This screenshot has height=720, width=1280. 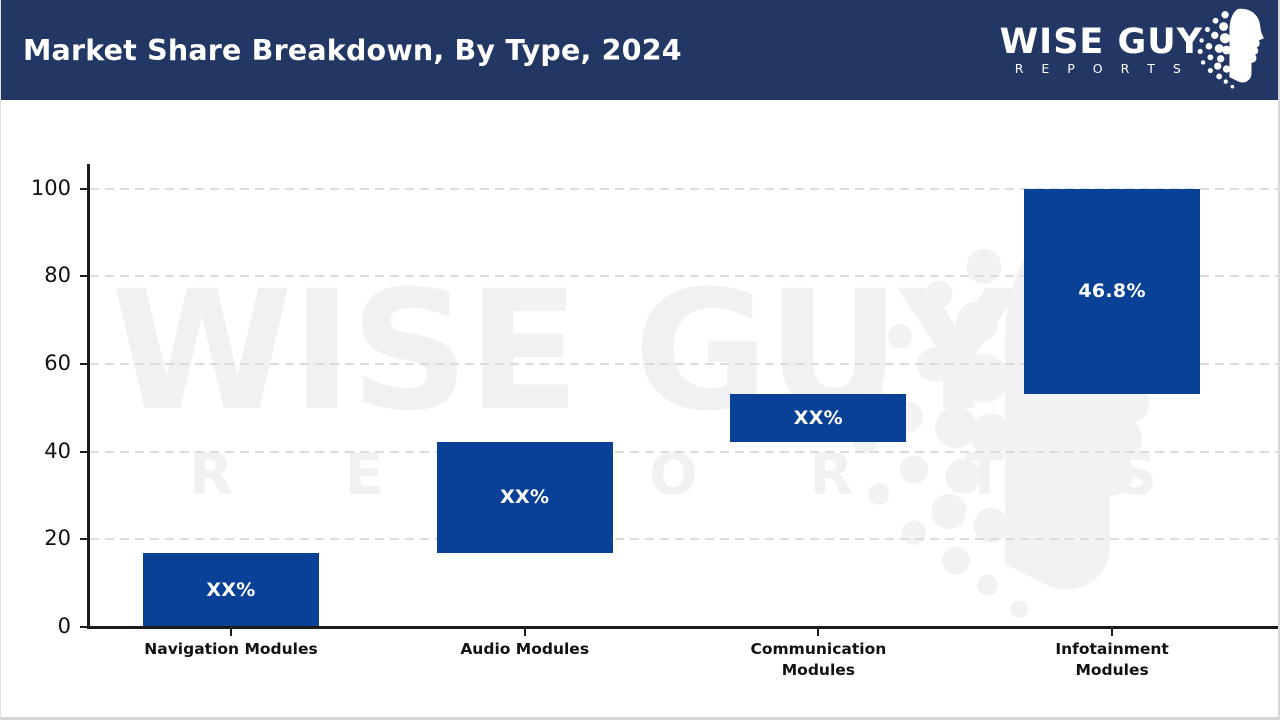 I want to click on wiseguy-logo: WISE GUY R E P O R T S, so click(x=1133, y=50).